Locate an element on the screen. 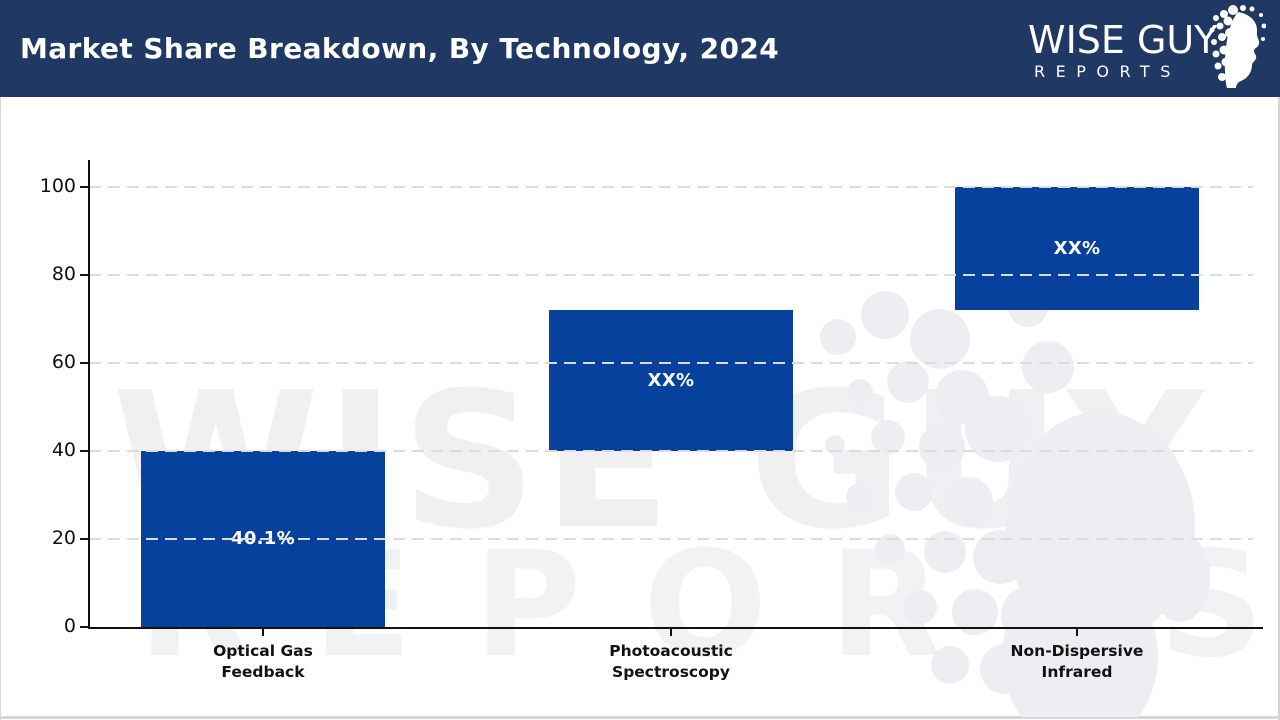 This screenshot has width=1280, height=720. y-tick-label: 0 is located at coordinates (69, 626).